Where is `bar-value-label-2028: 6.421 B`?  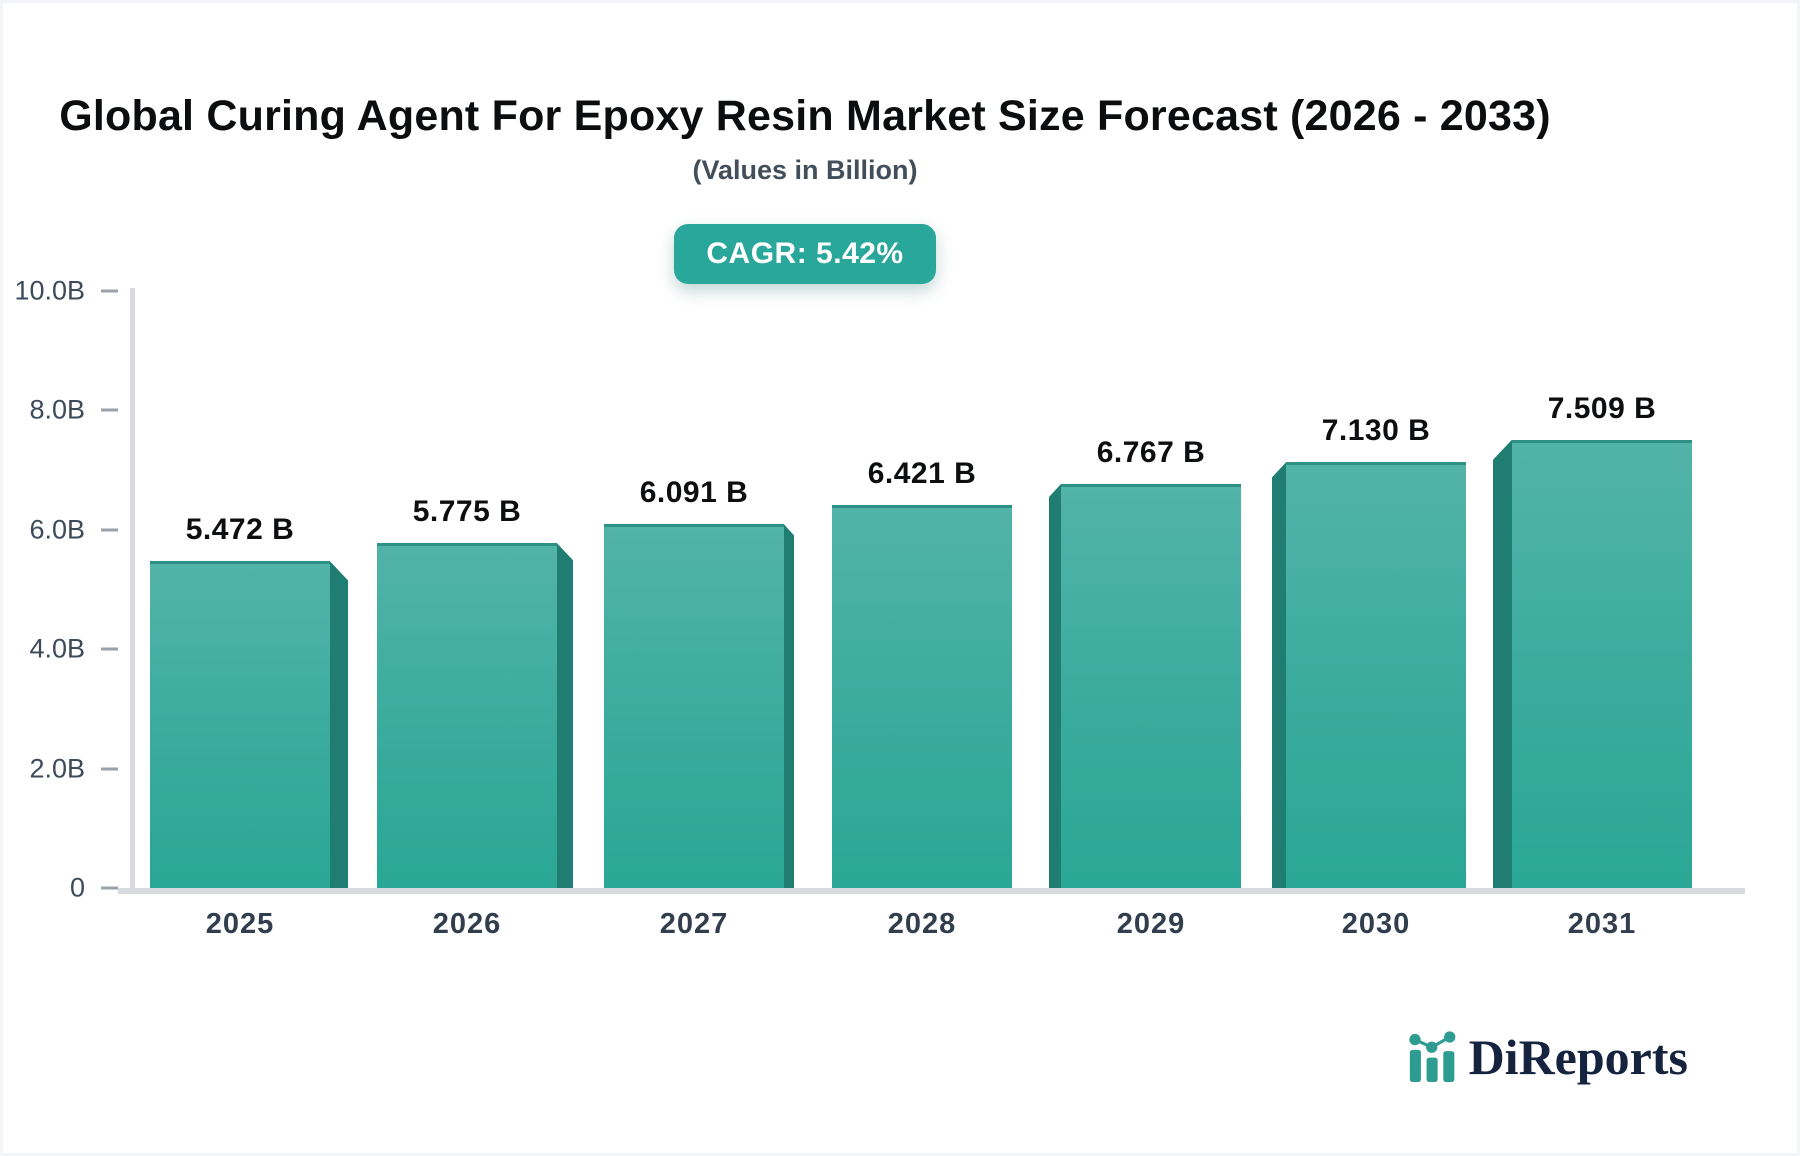
bar-value-label-2028: 6.421 B is located at coordinates (922, 473).